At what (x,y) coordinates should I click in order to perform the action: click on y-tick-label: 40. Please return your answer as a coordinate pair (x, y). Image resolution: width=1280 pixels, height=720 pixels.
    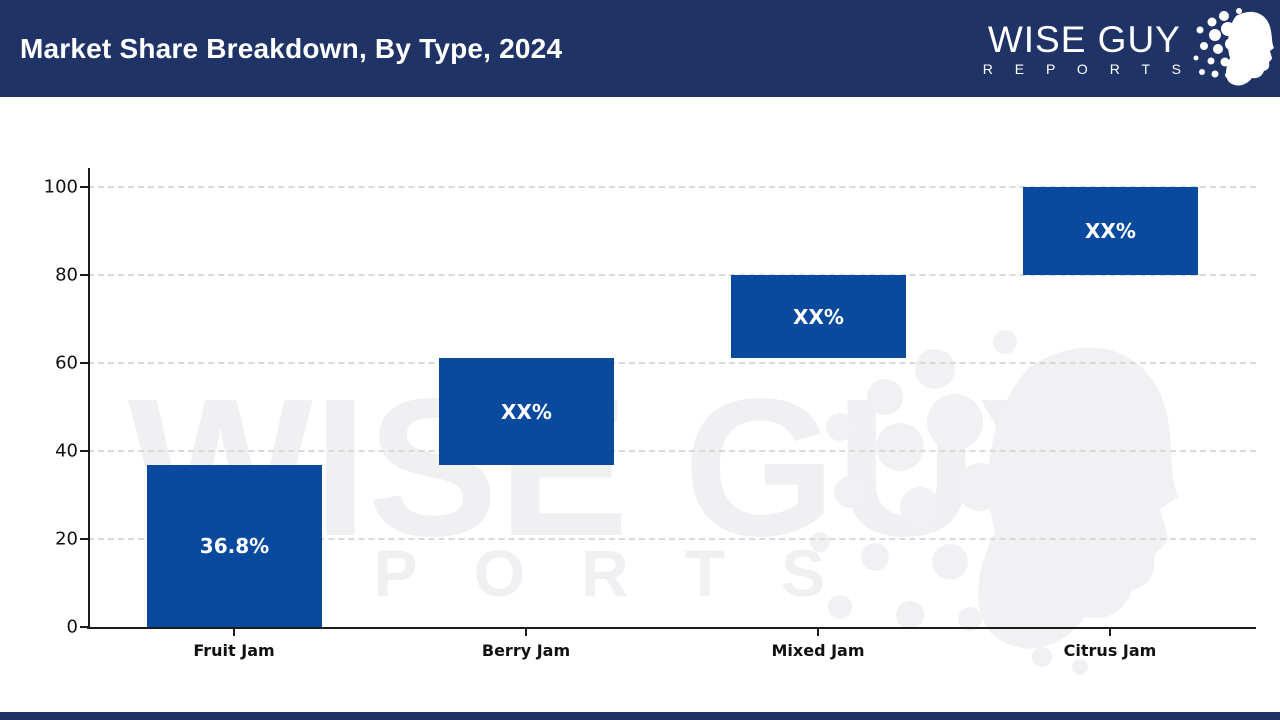
    Looking at the image, I should click on (66, 451).